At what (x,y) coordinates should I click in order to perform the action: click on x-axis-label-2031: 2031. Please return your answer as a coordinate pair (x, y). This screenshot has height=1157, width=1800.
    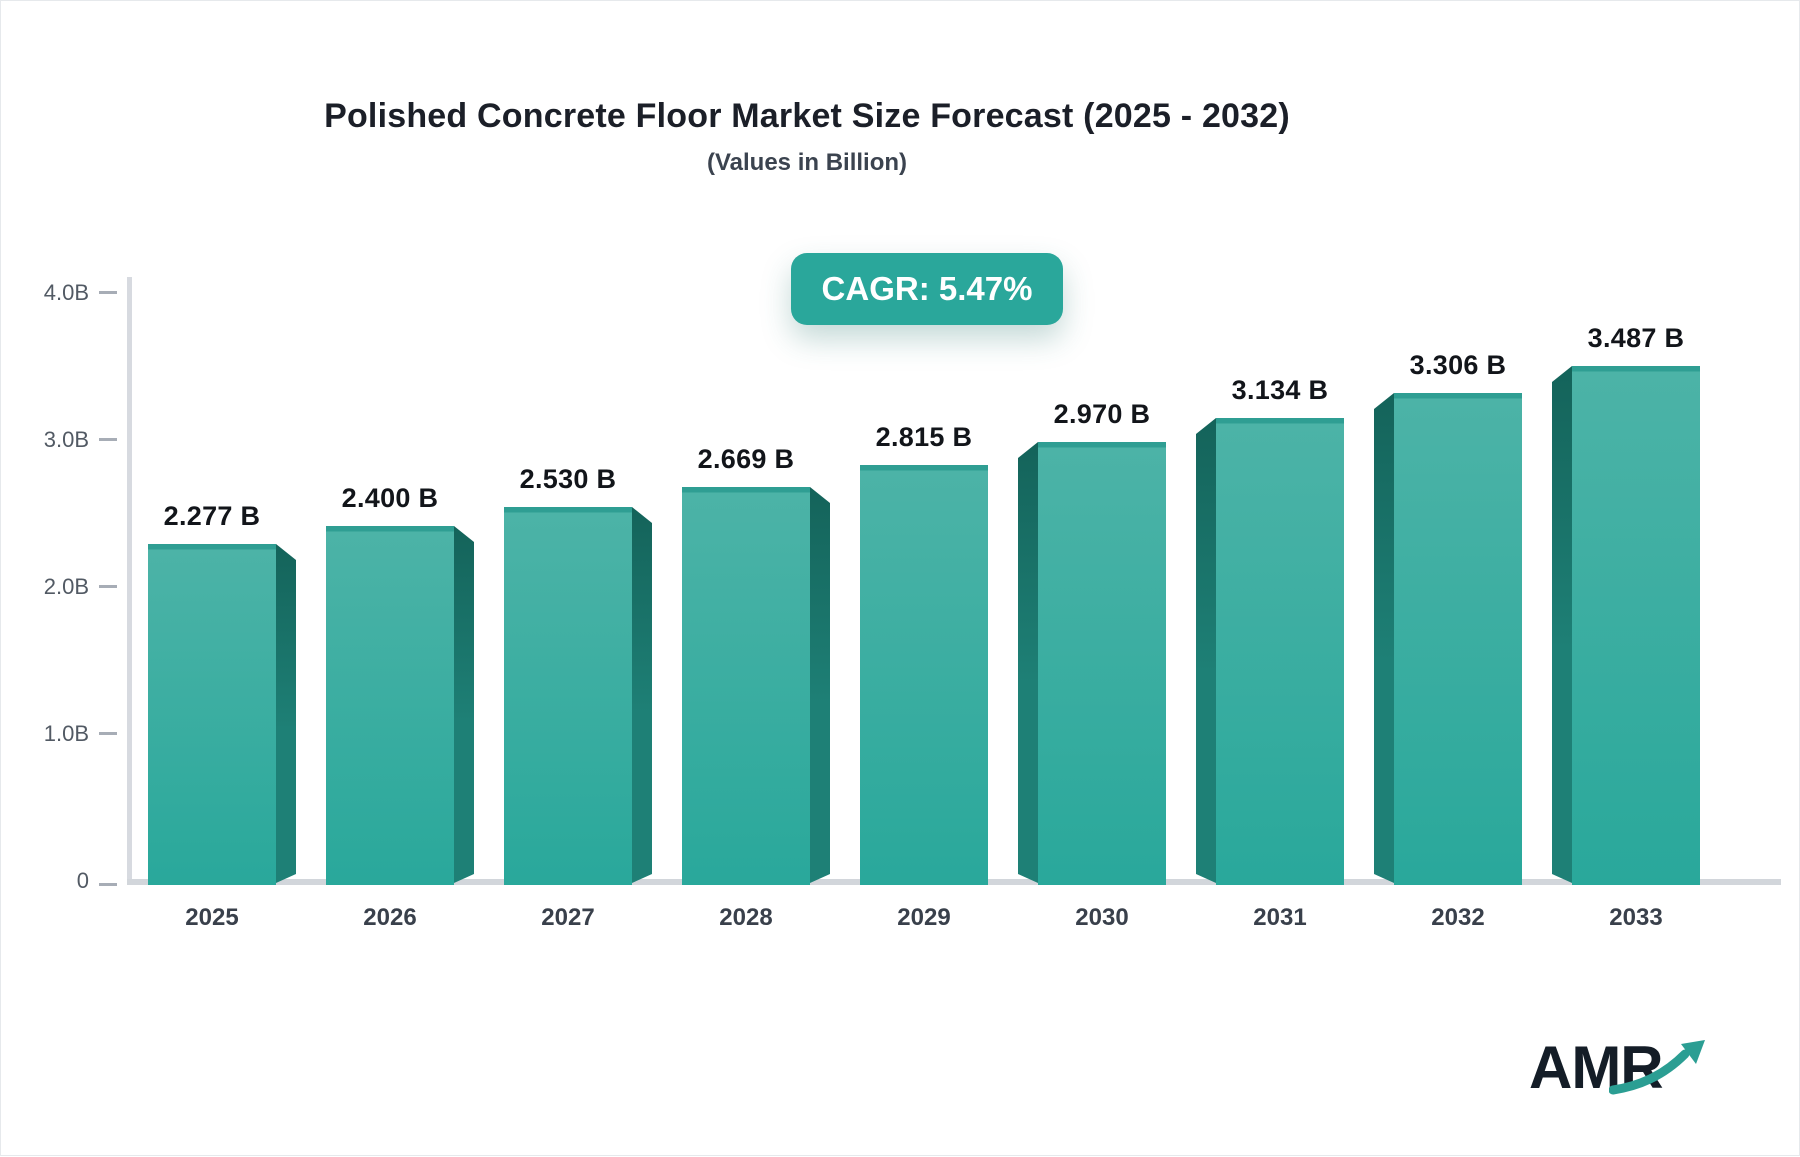
    Looking at the image, I should click on (1280, 917).